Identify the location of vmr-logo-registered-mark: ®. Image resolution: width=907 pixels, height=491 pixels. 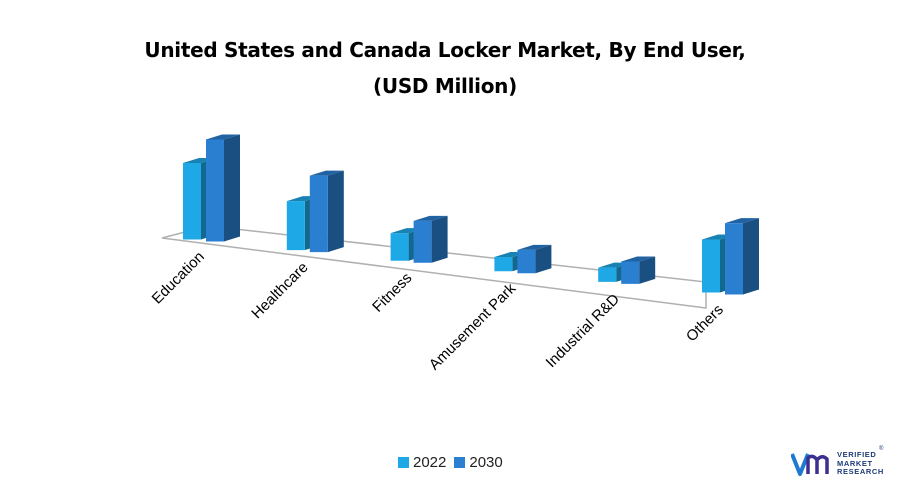
(881, 449).